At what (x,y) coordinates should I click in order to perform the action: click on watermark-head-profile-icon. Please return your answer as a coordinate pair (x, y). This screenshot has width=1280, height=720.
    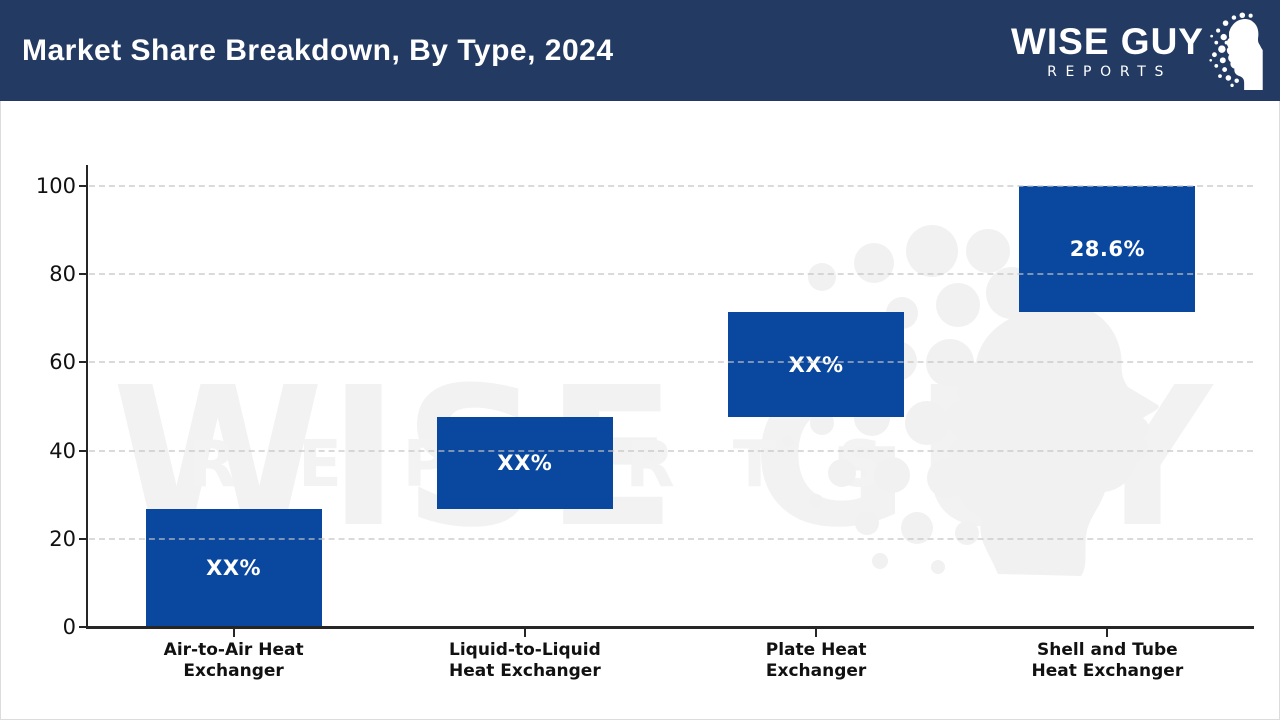
    Looking at the image, I should click on (969, 400).